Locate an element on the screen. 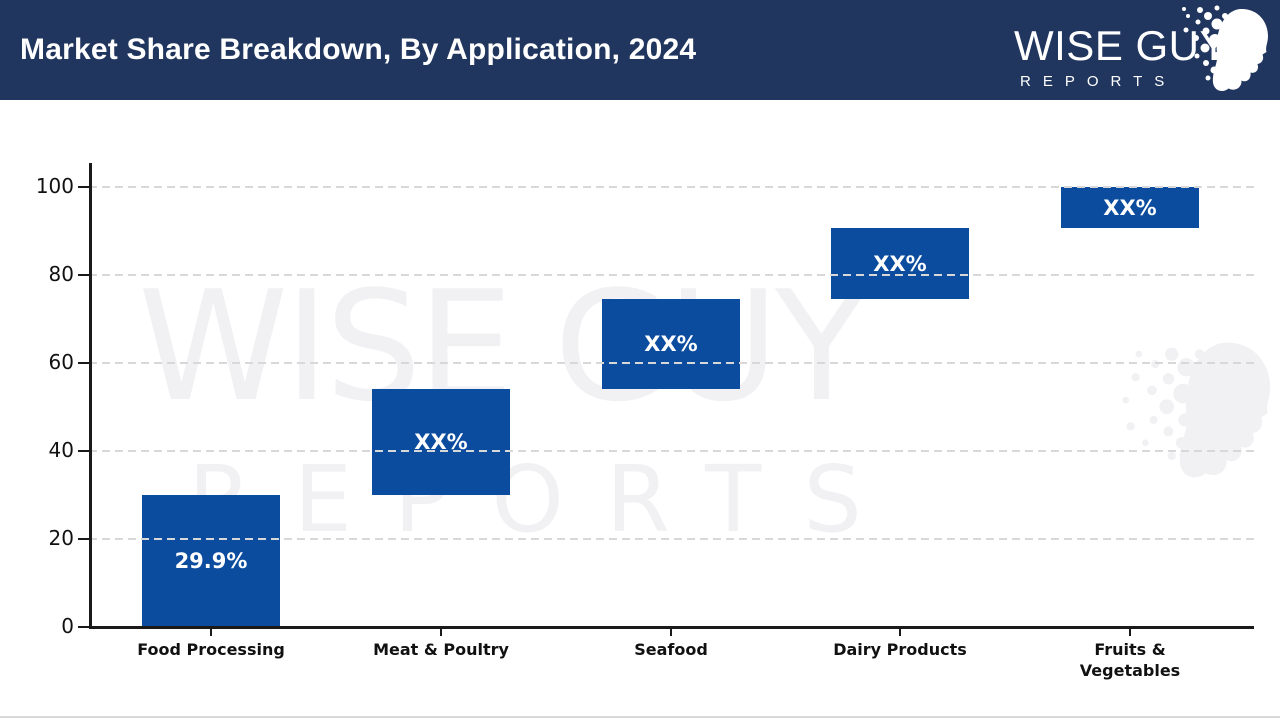 The width and height of the screenshot is (1280, 720). bar-value-label-food-processing: 29.9% is located at coordinates (211, 561).